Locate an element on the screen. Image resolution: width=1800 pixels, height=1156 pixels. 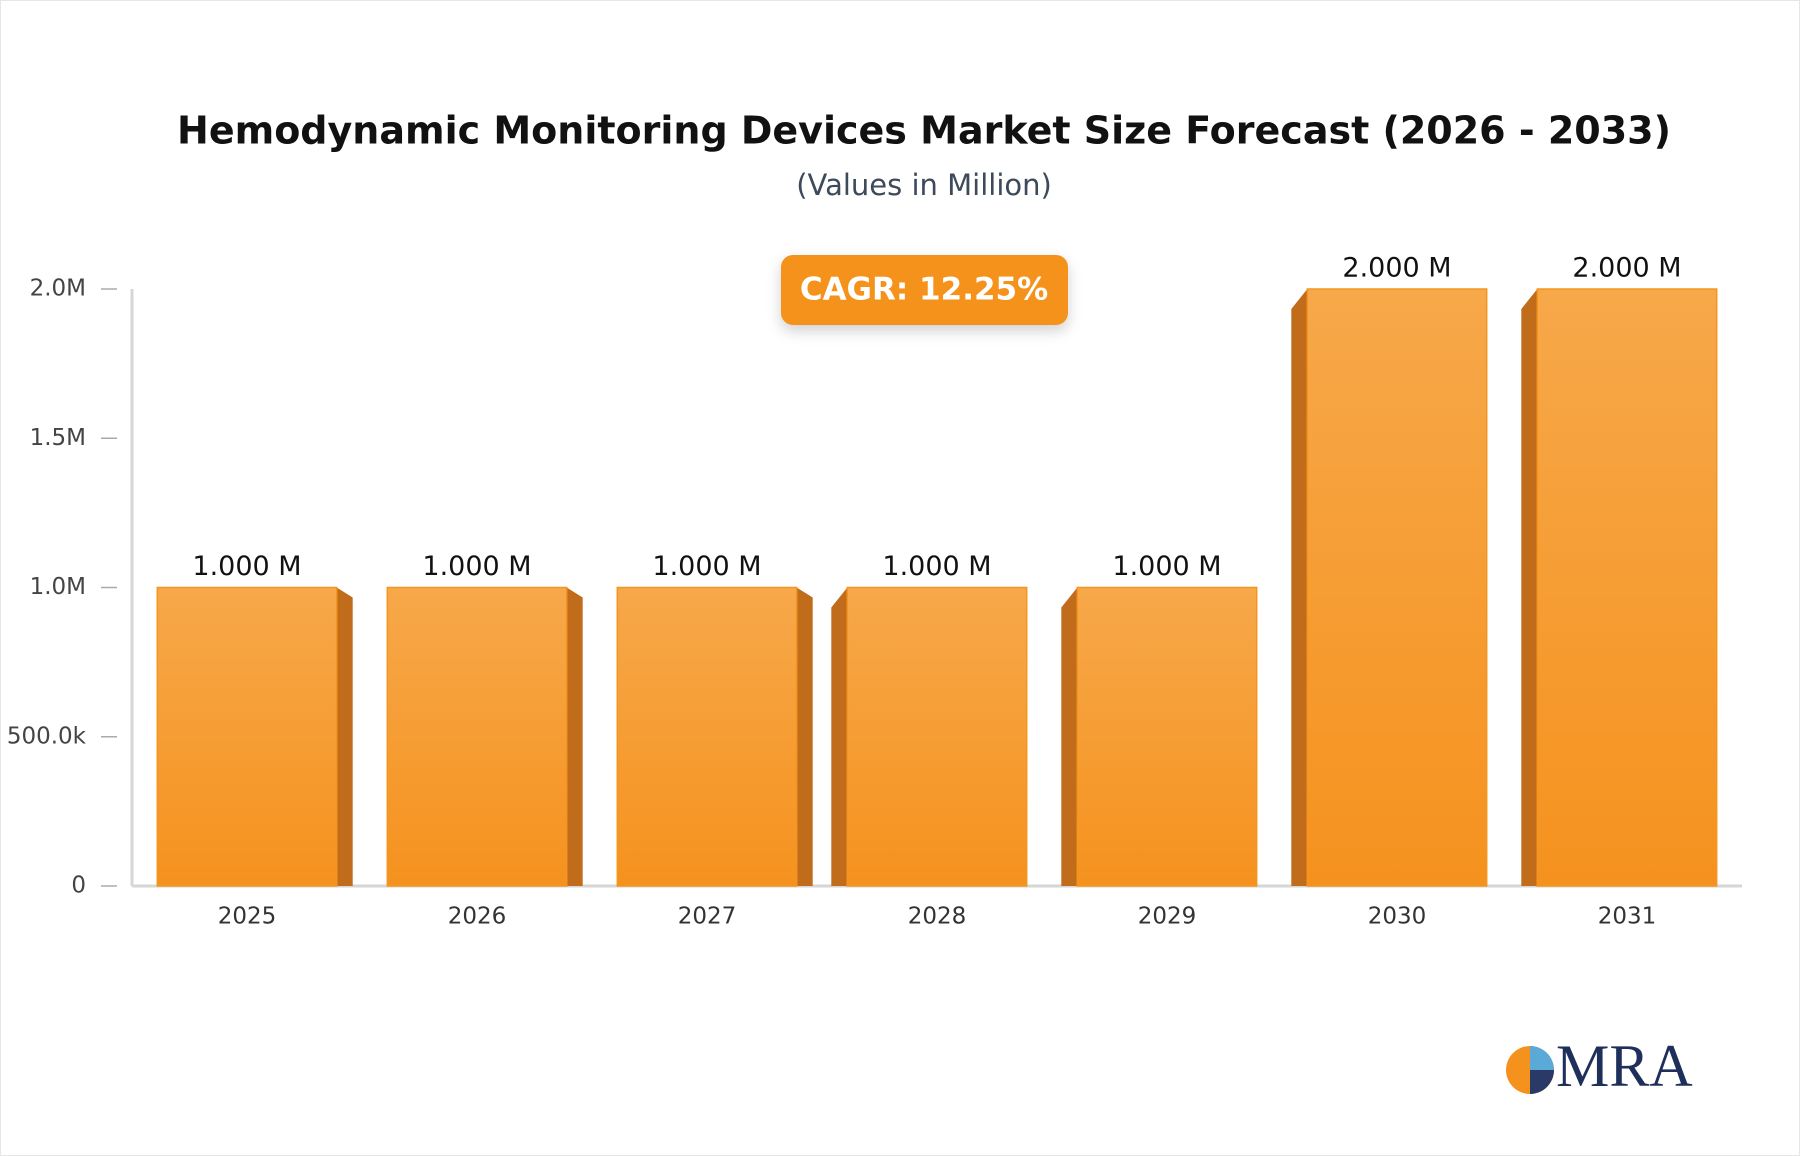
y-tick-label: 1.5M is located at coordinates (58, 438).